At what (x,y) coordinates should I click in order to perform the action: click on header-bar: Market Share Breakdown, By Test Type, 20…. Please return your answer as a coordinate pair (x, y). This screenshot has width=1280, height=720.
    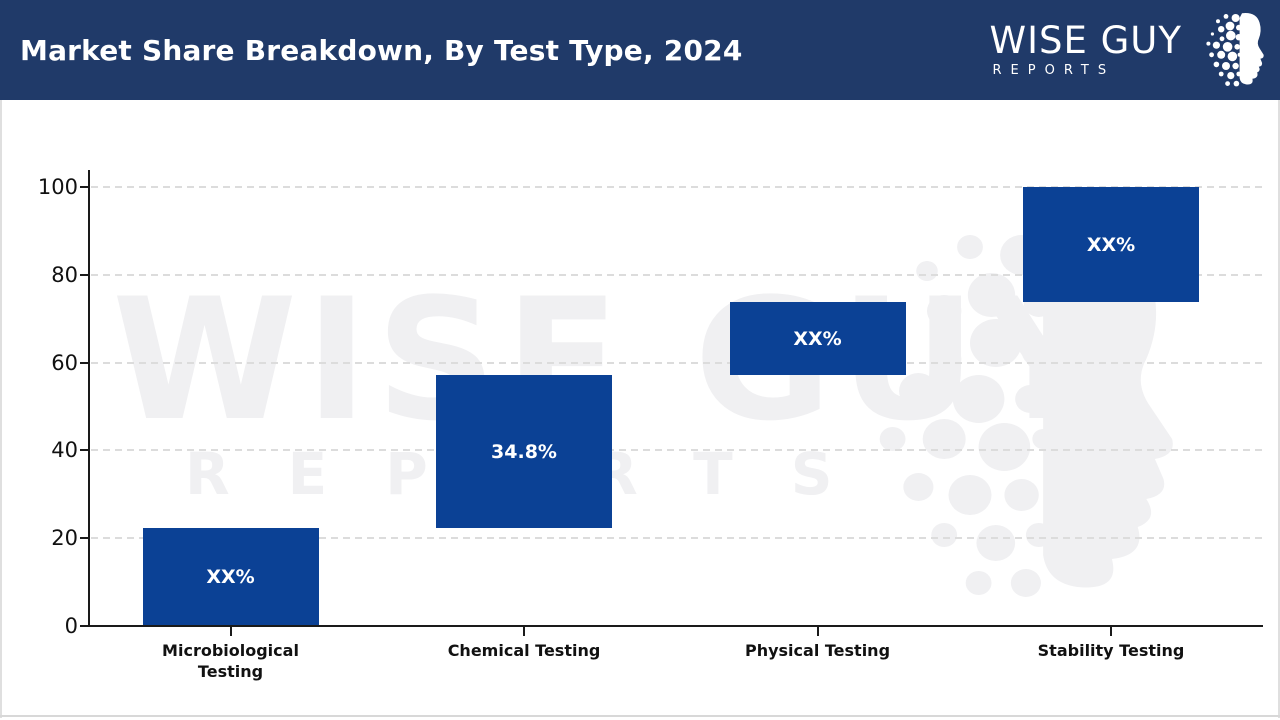
    Looking at the image, I should click on (640, 50).